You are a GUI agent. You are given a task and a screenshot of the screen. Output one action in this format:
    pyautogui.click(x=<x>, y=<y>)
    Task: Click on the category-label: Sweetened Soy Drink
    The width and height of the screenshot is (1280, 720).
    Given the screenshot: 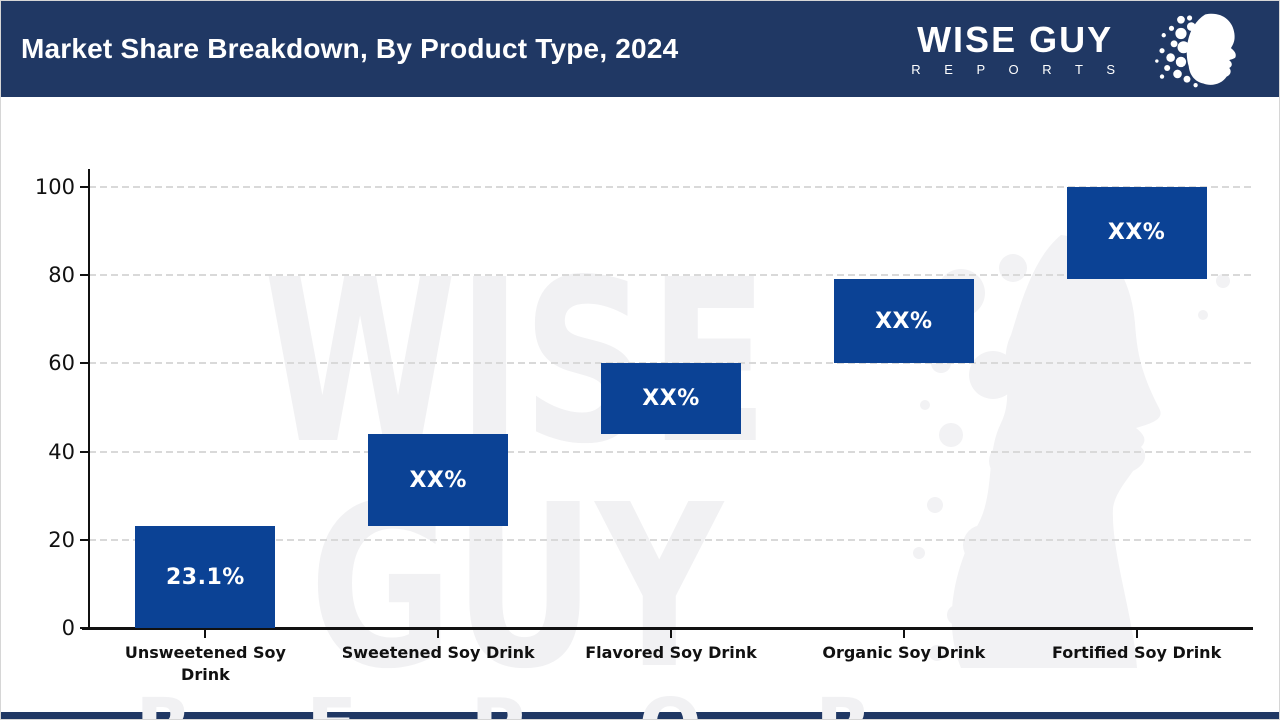 What is the action you would take?
    pyautogui.click(x=438, y=652)
    